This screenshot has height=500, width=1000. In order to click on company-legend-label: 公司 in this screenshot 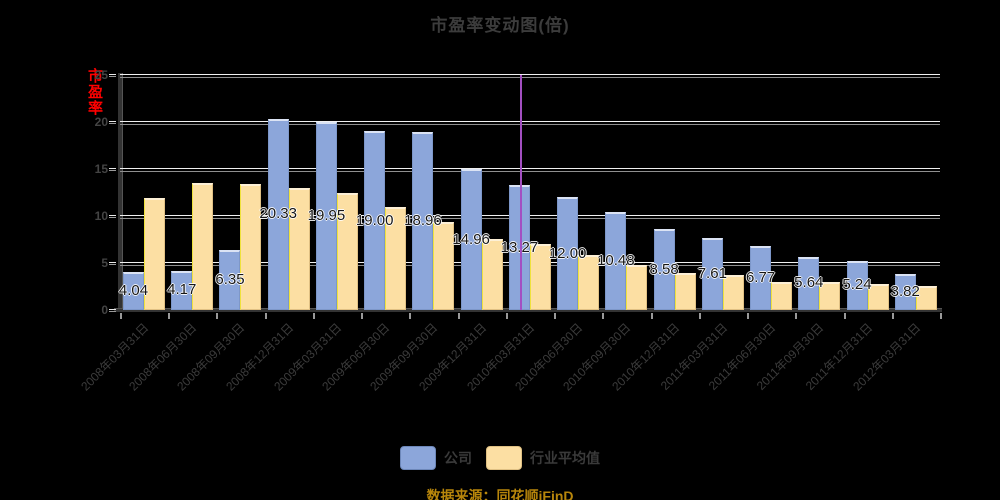, I will do `click(458, 458)`.